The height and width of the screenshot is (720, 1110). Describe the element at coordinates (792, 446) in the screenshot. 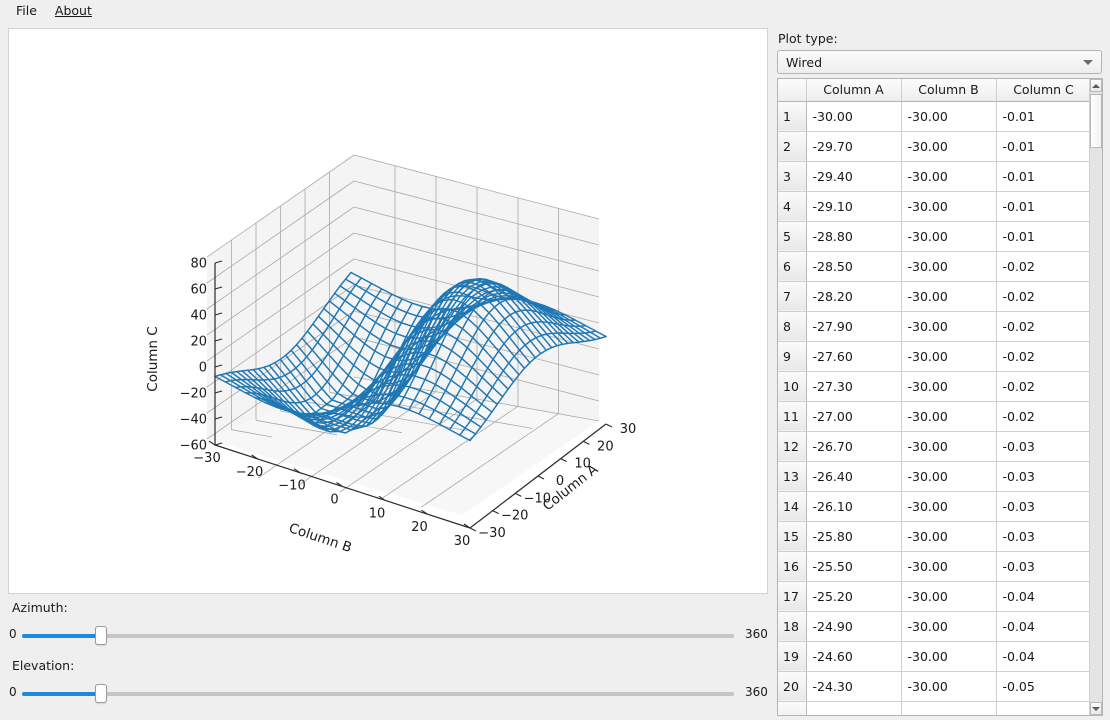

I see `row-number: 12` at that location.